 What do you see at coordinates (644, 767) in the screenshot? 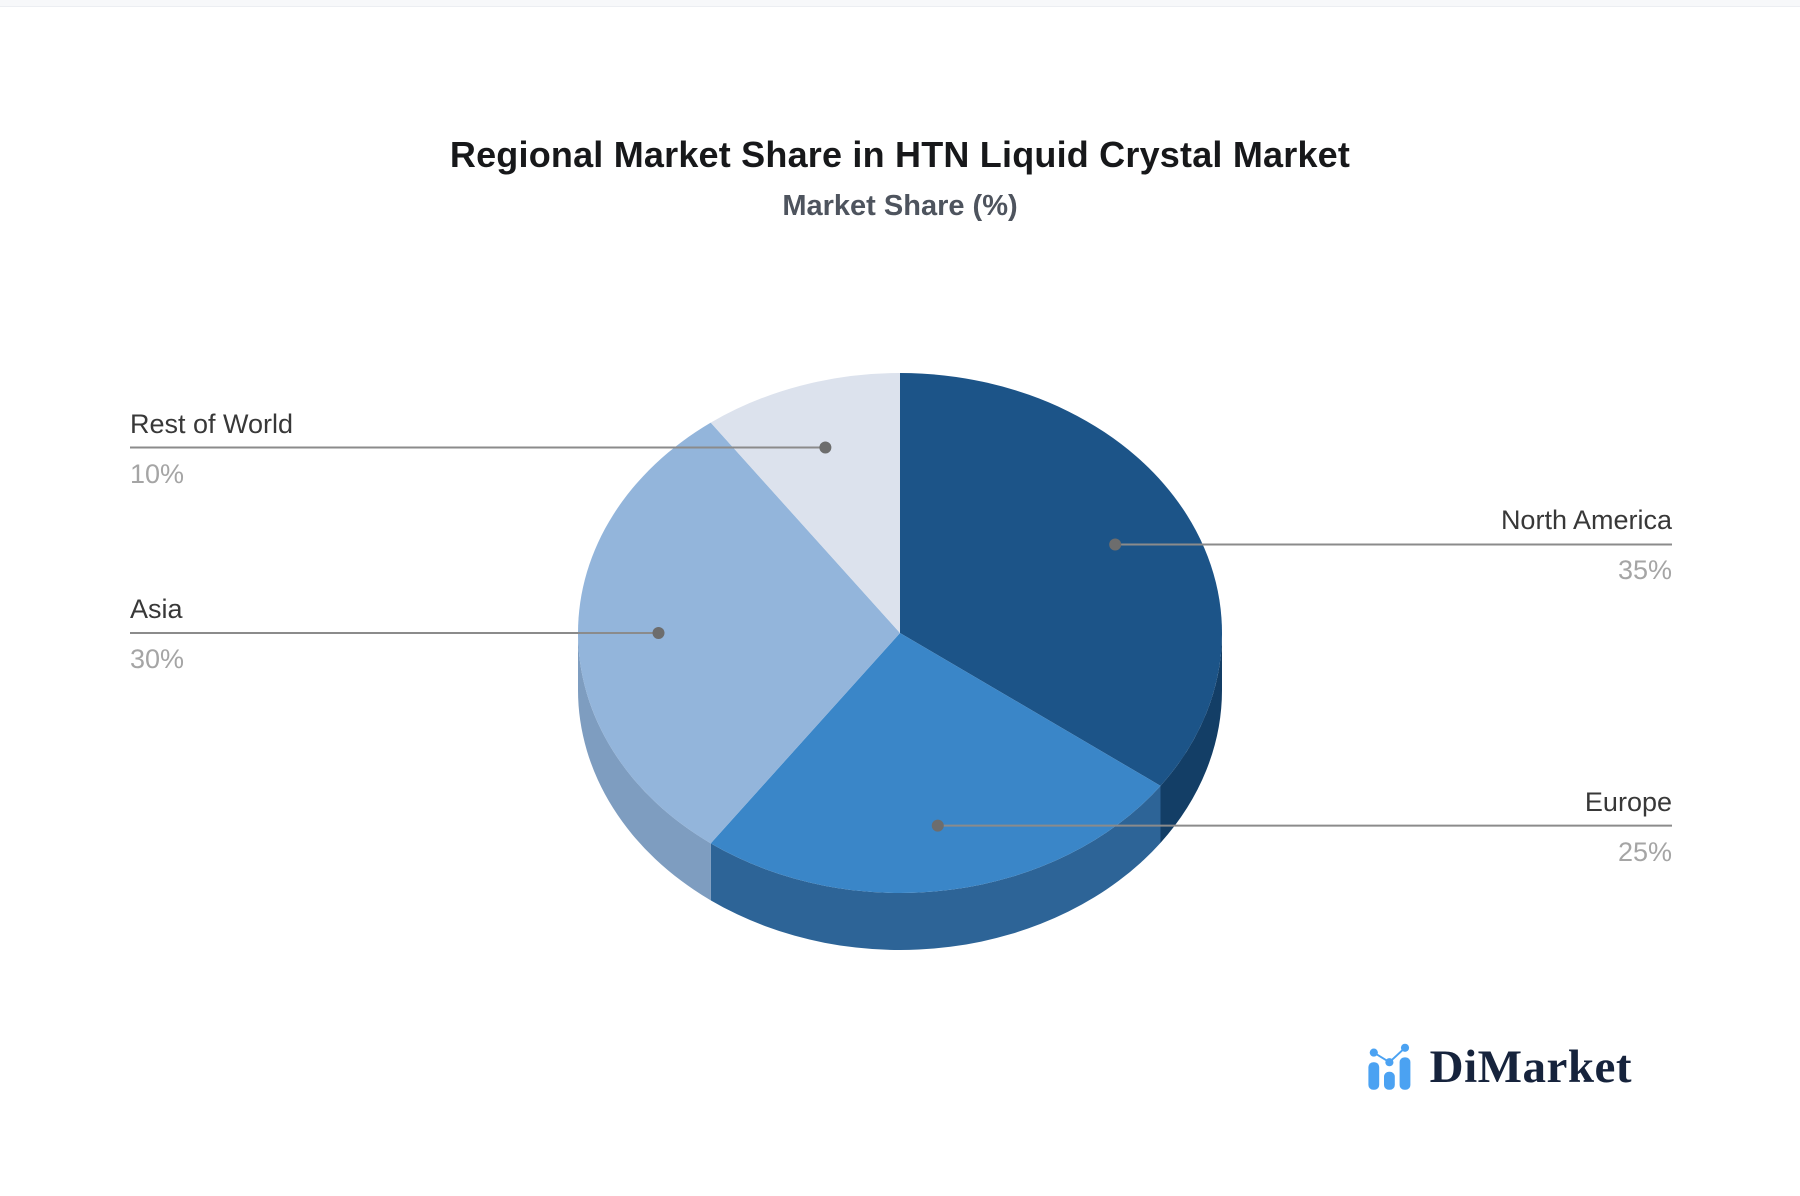
I see `pie-slice-depth-asia` at bounding box center [644, 767].